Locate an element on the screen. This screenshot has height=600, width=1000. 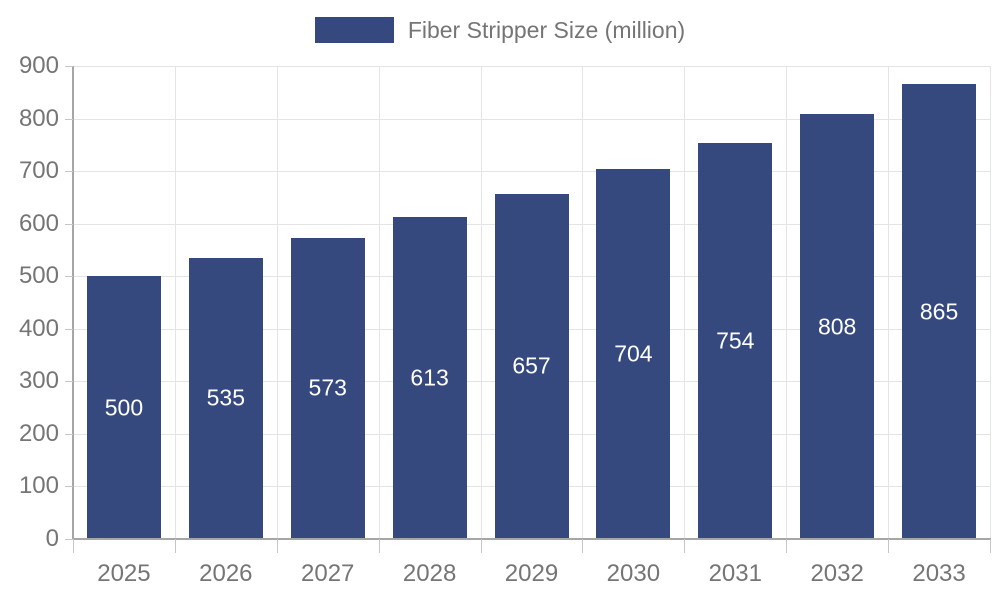
x-tick-label: 2025 is located at coordinates (124, 573).